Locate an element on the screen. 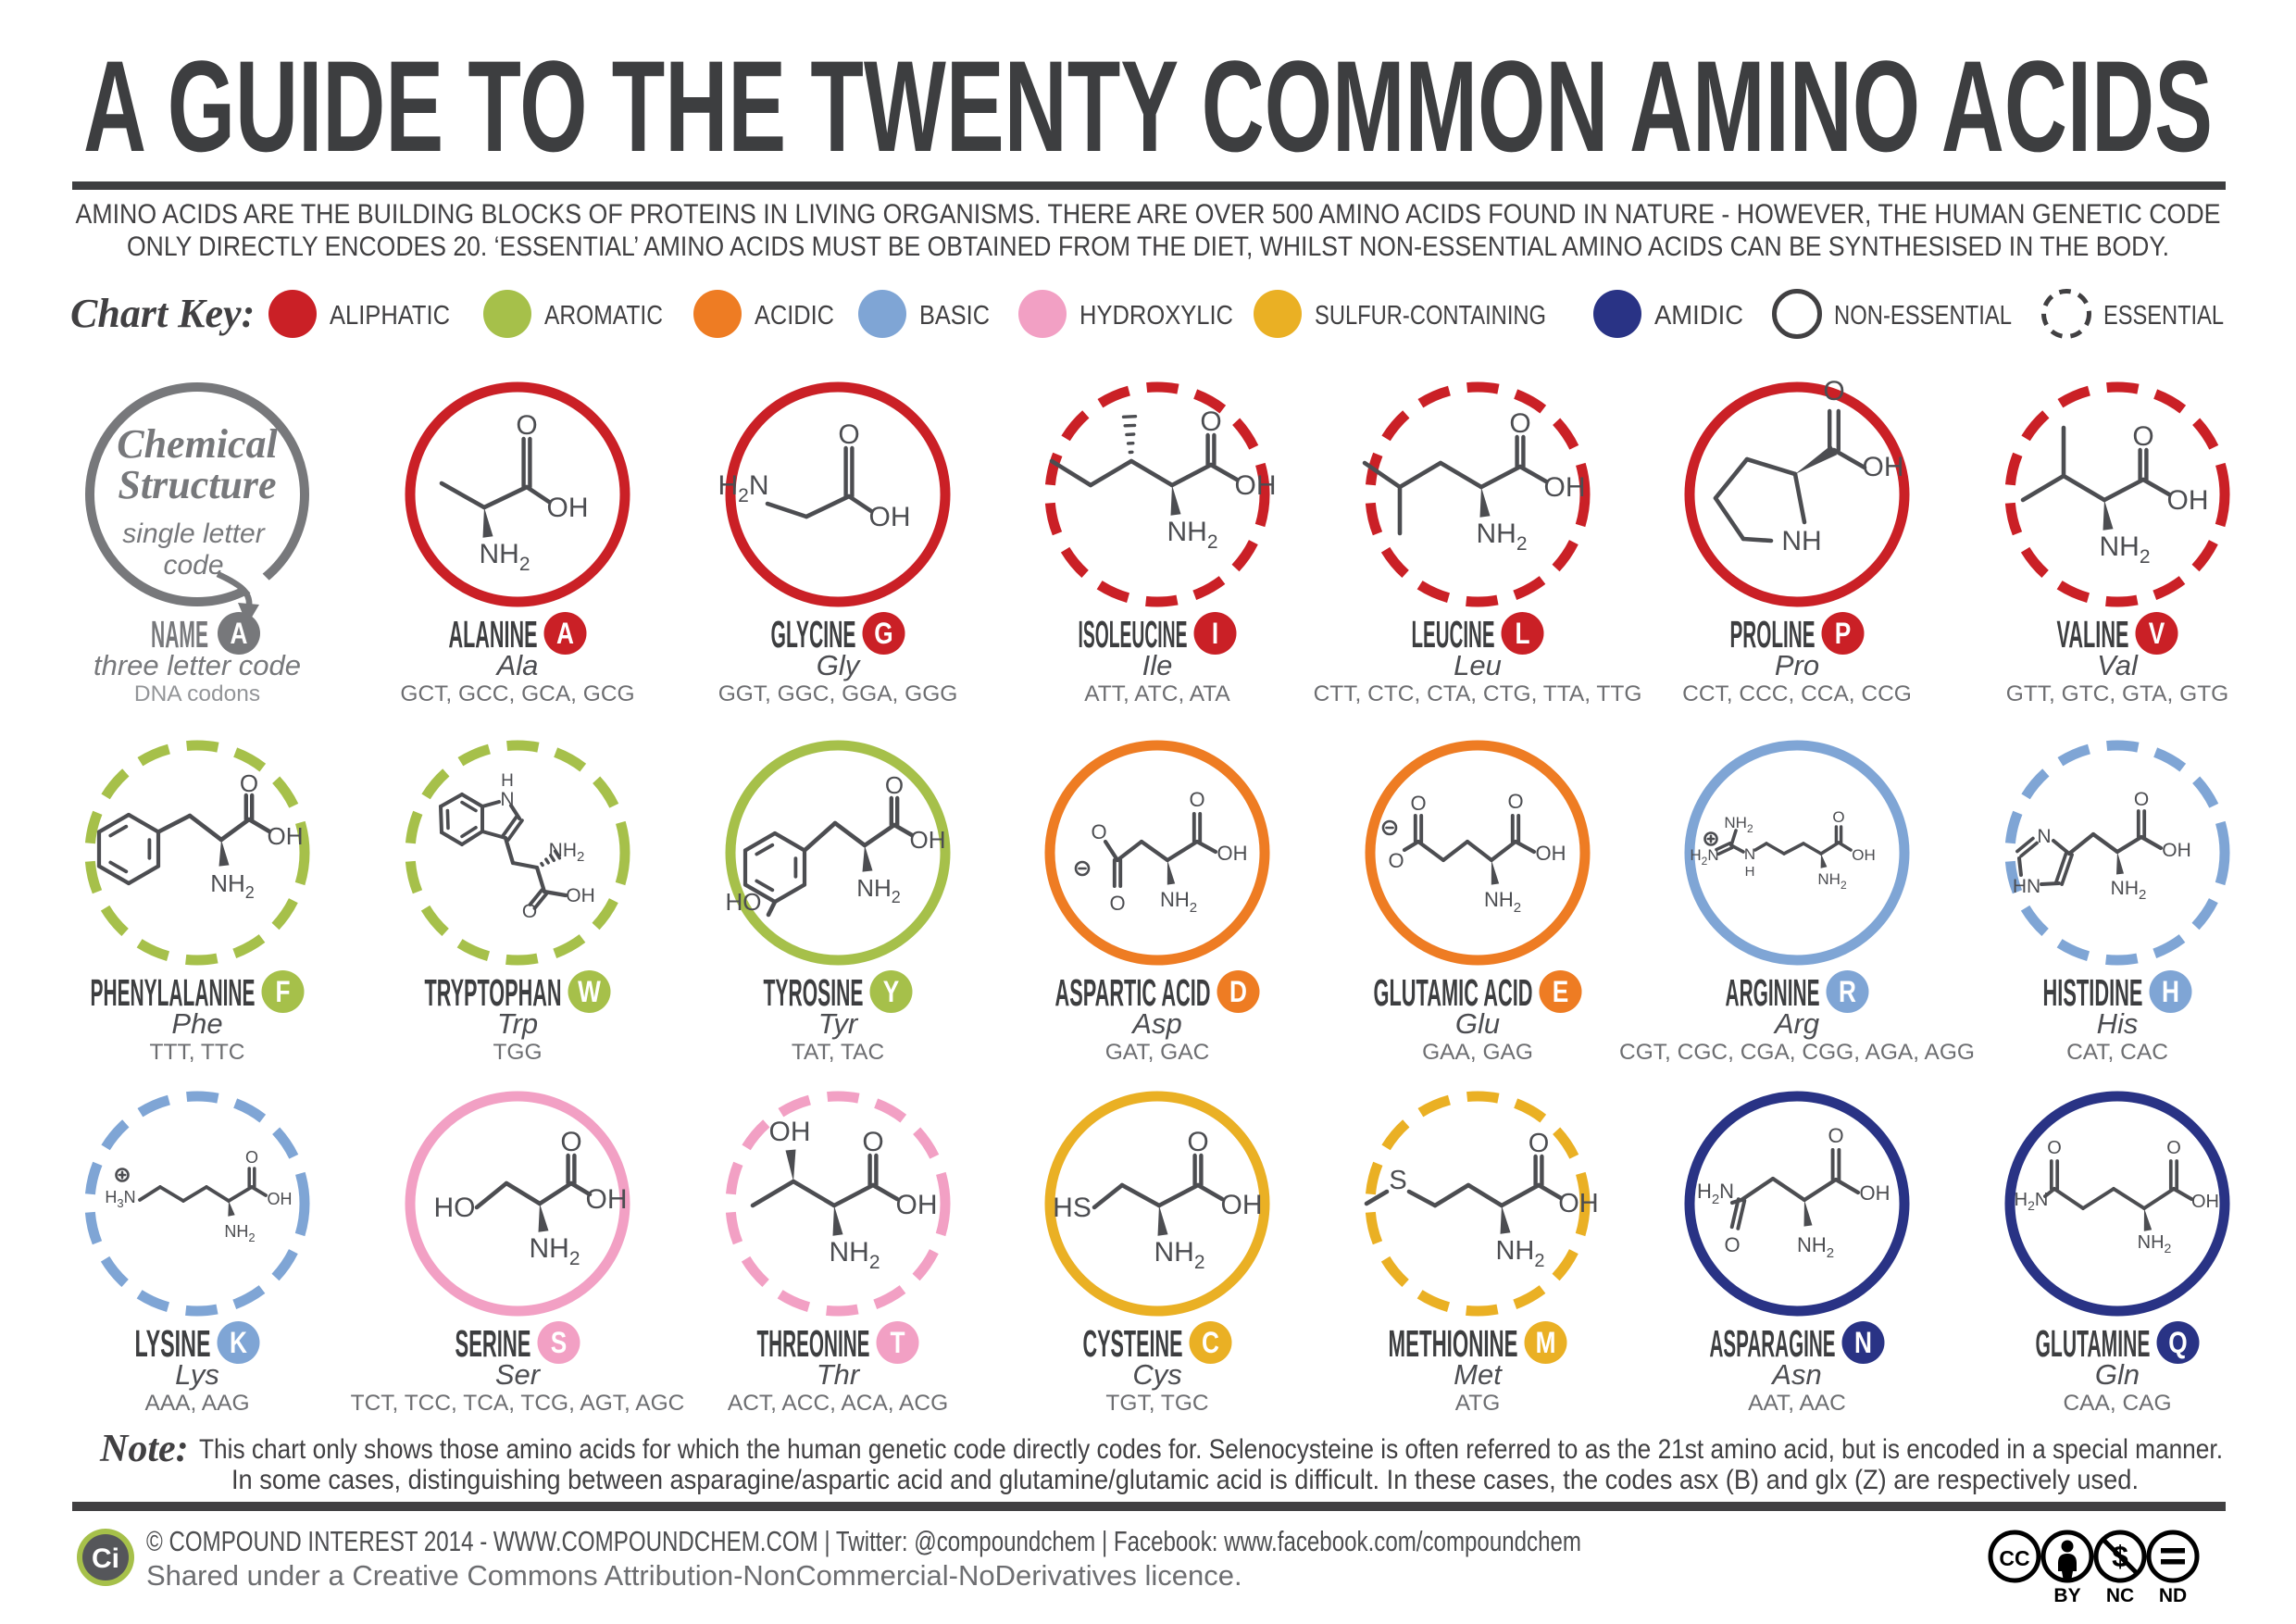 The width and height of the screenshot is (2296, 1624). svg-text: HS is located at coordinates (1072, 1208).